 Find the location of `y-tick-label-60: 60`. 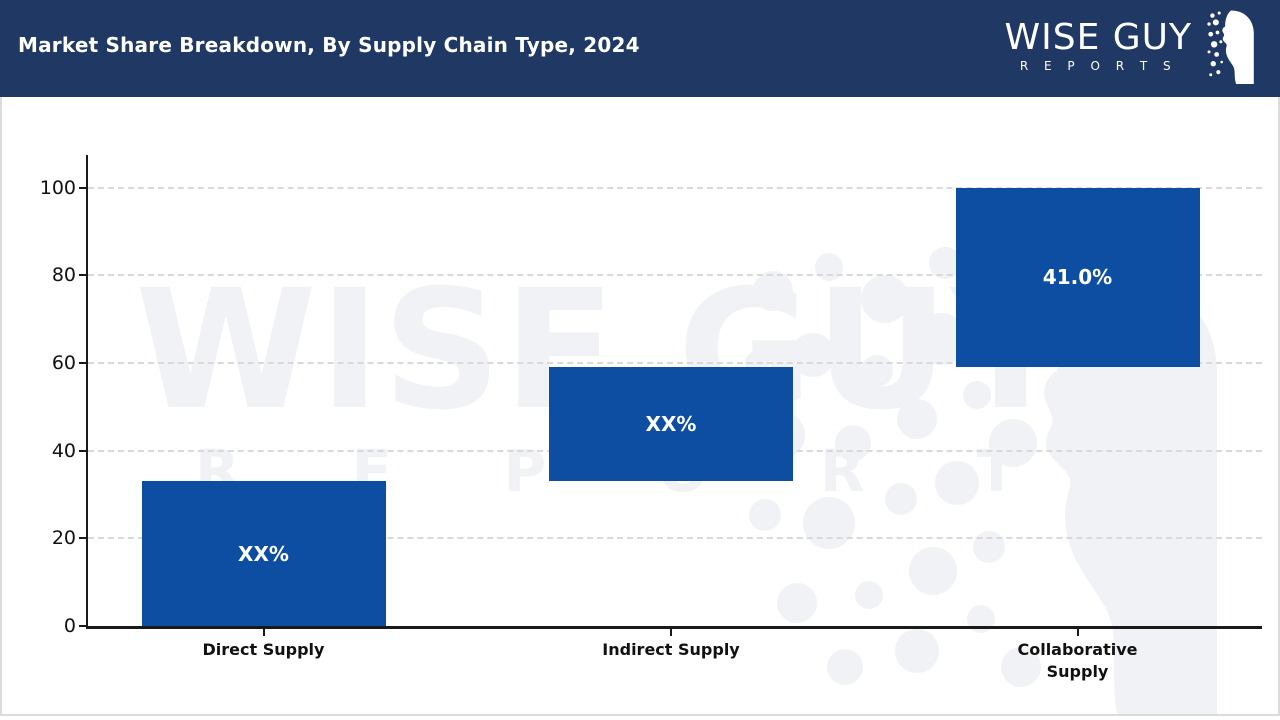

y-tick-label-60: 60 is located at coordinates (63, 362).